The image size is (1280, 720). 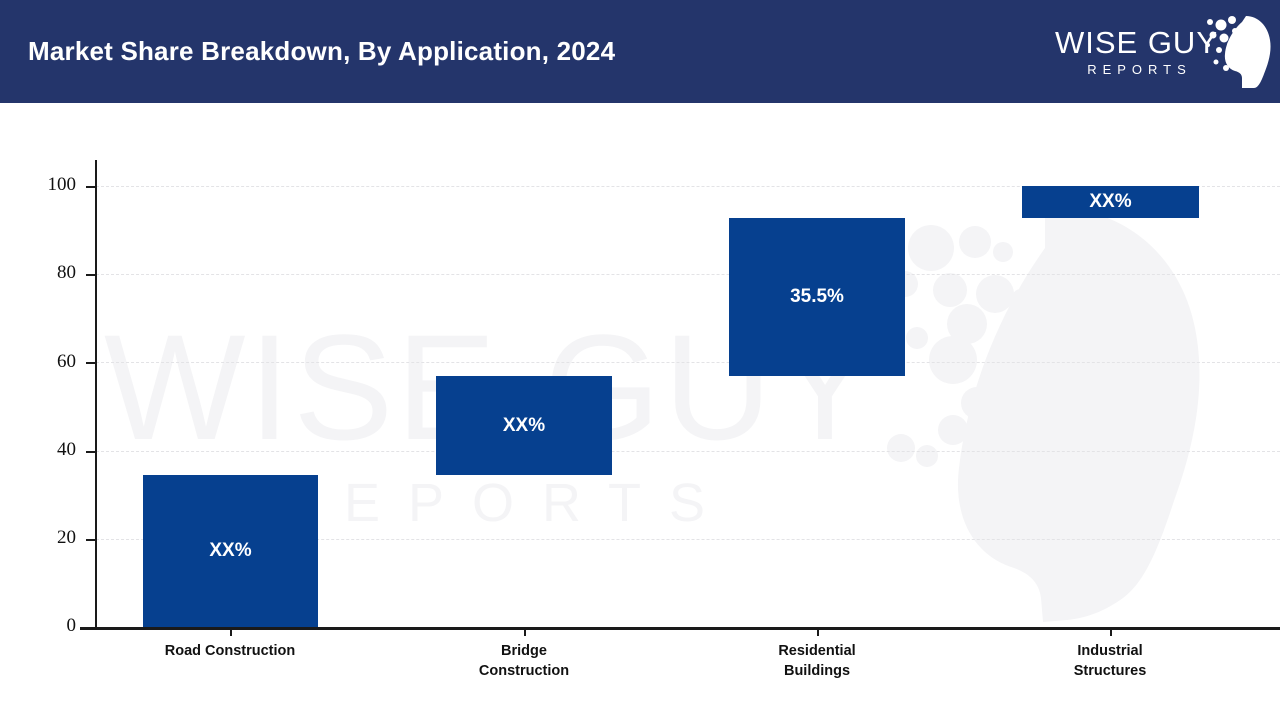 I want to click on logo-head-dots-icon, so click(x=1238, y=51).